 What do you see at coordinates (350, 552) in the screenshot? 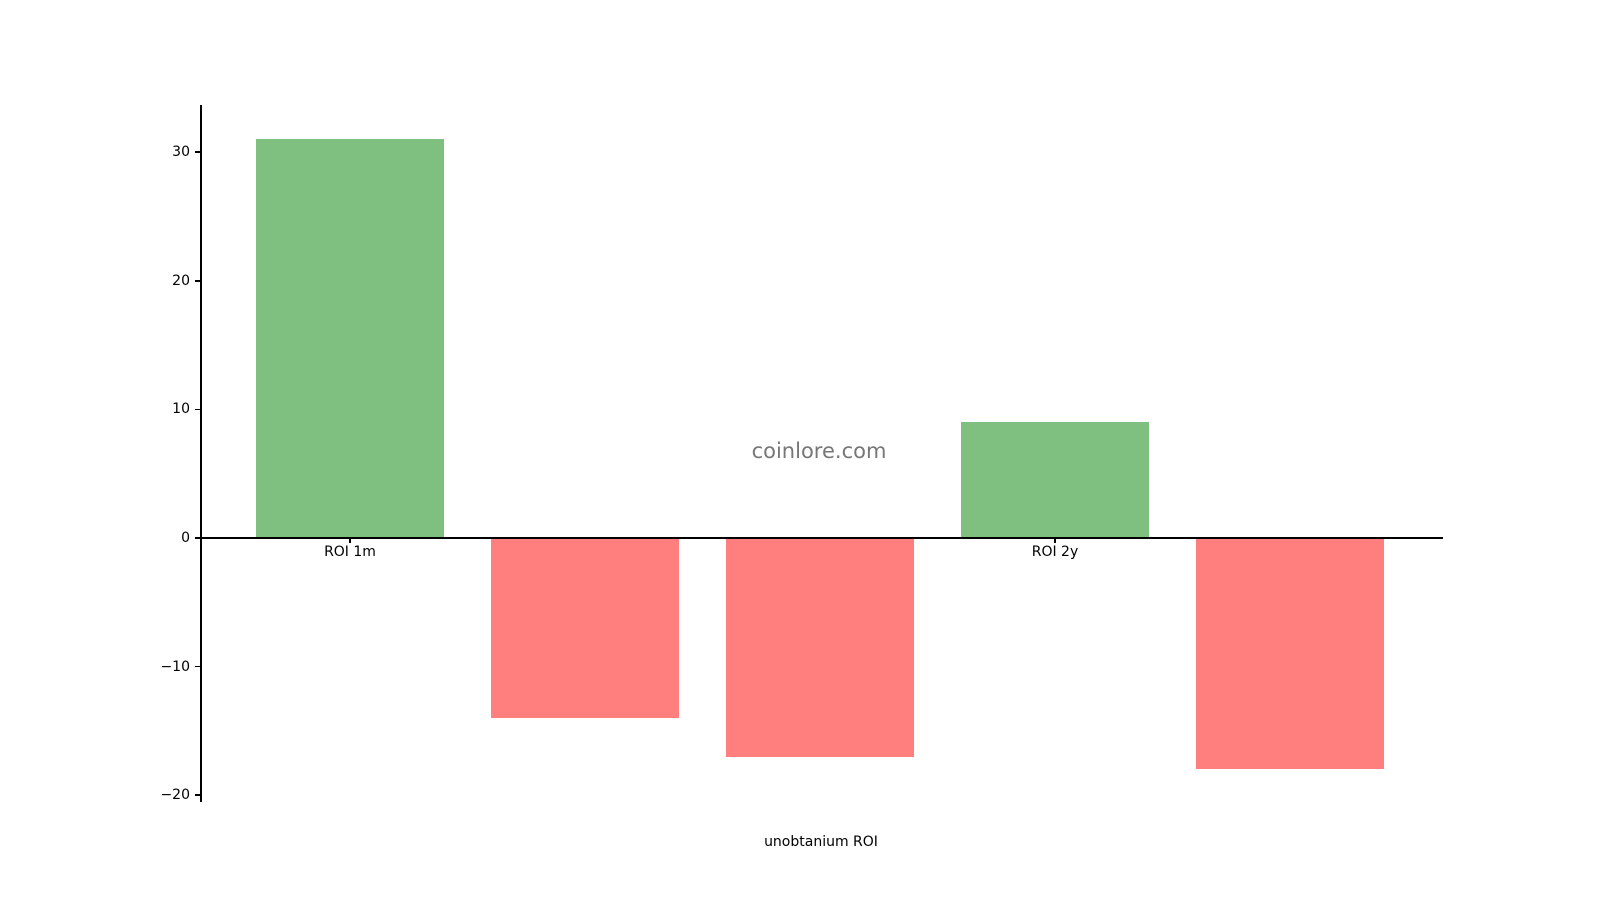
I see `x-tick-label: ROI 1m` at bounding box center [350, 552].